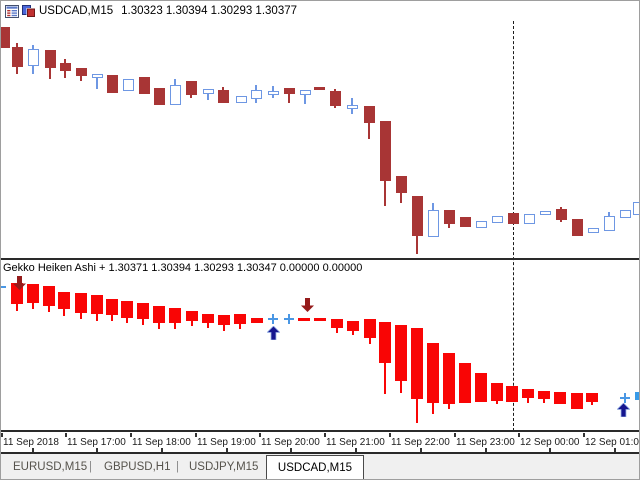 This screenshot has width=640, height=480. What do you see at coordinates (96, 442) in the screenshot?
I see `time-axis-label: 11 Sep 17:00` at bounding box center [96, 442].